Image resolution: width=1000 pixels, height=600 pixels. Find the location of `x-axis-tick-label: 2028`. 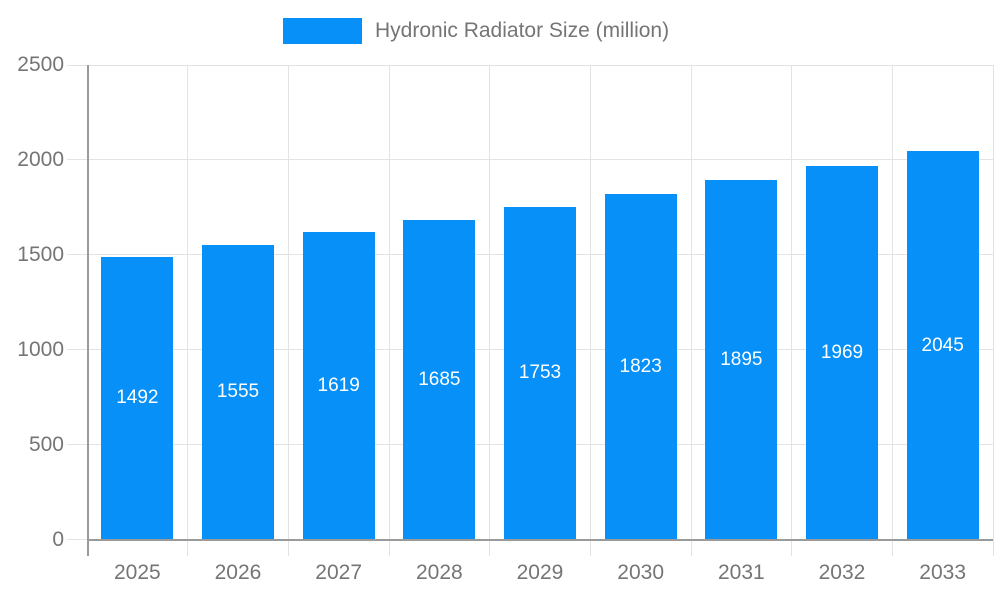

x-axis-tick-label: 2028 is located at coordinates (439, 572).